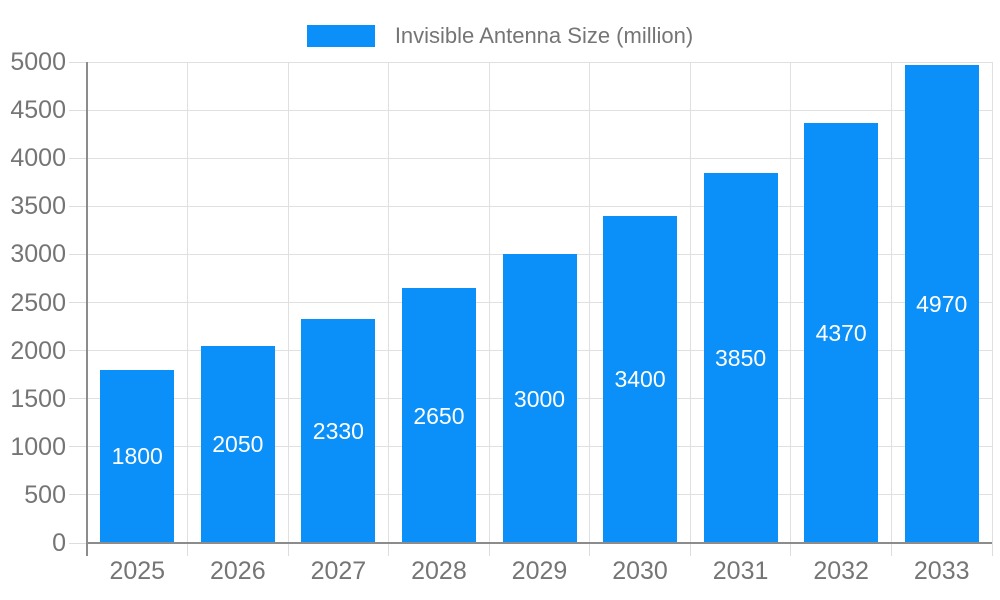 The image size is (1000, 600). I want to click on bar-2028, so click(438, 415).